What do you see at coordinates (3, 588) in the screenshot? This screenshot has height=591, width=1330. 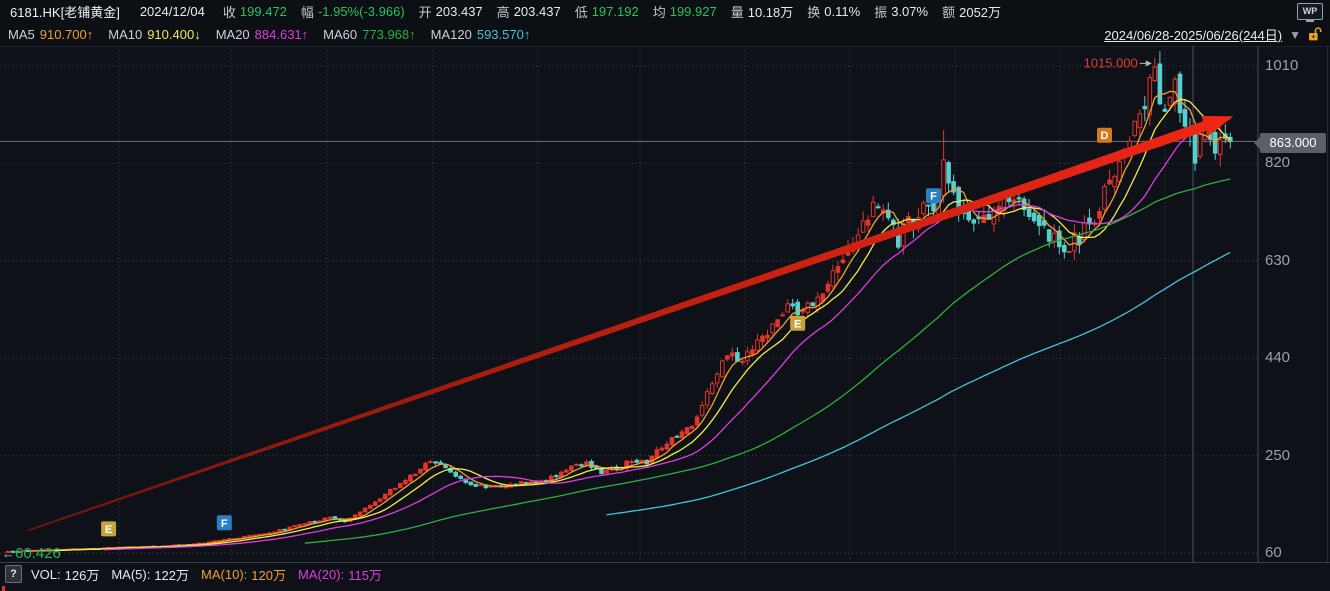 I see `volume-bar` at bounding box center [3, 588].